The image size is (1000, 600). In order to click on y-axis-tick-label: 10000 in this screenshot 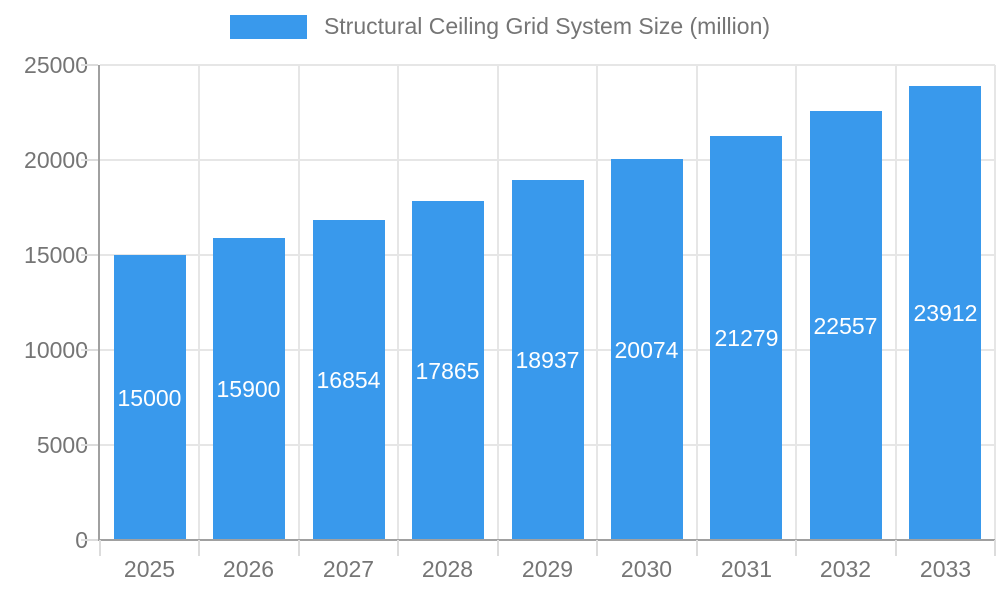, I will do `click(56, 350)`.